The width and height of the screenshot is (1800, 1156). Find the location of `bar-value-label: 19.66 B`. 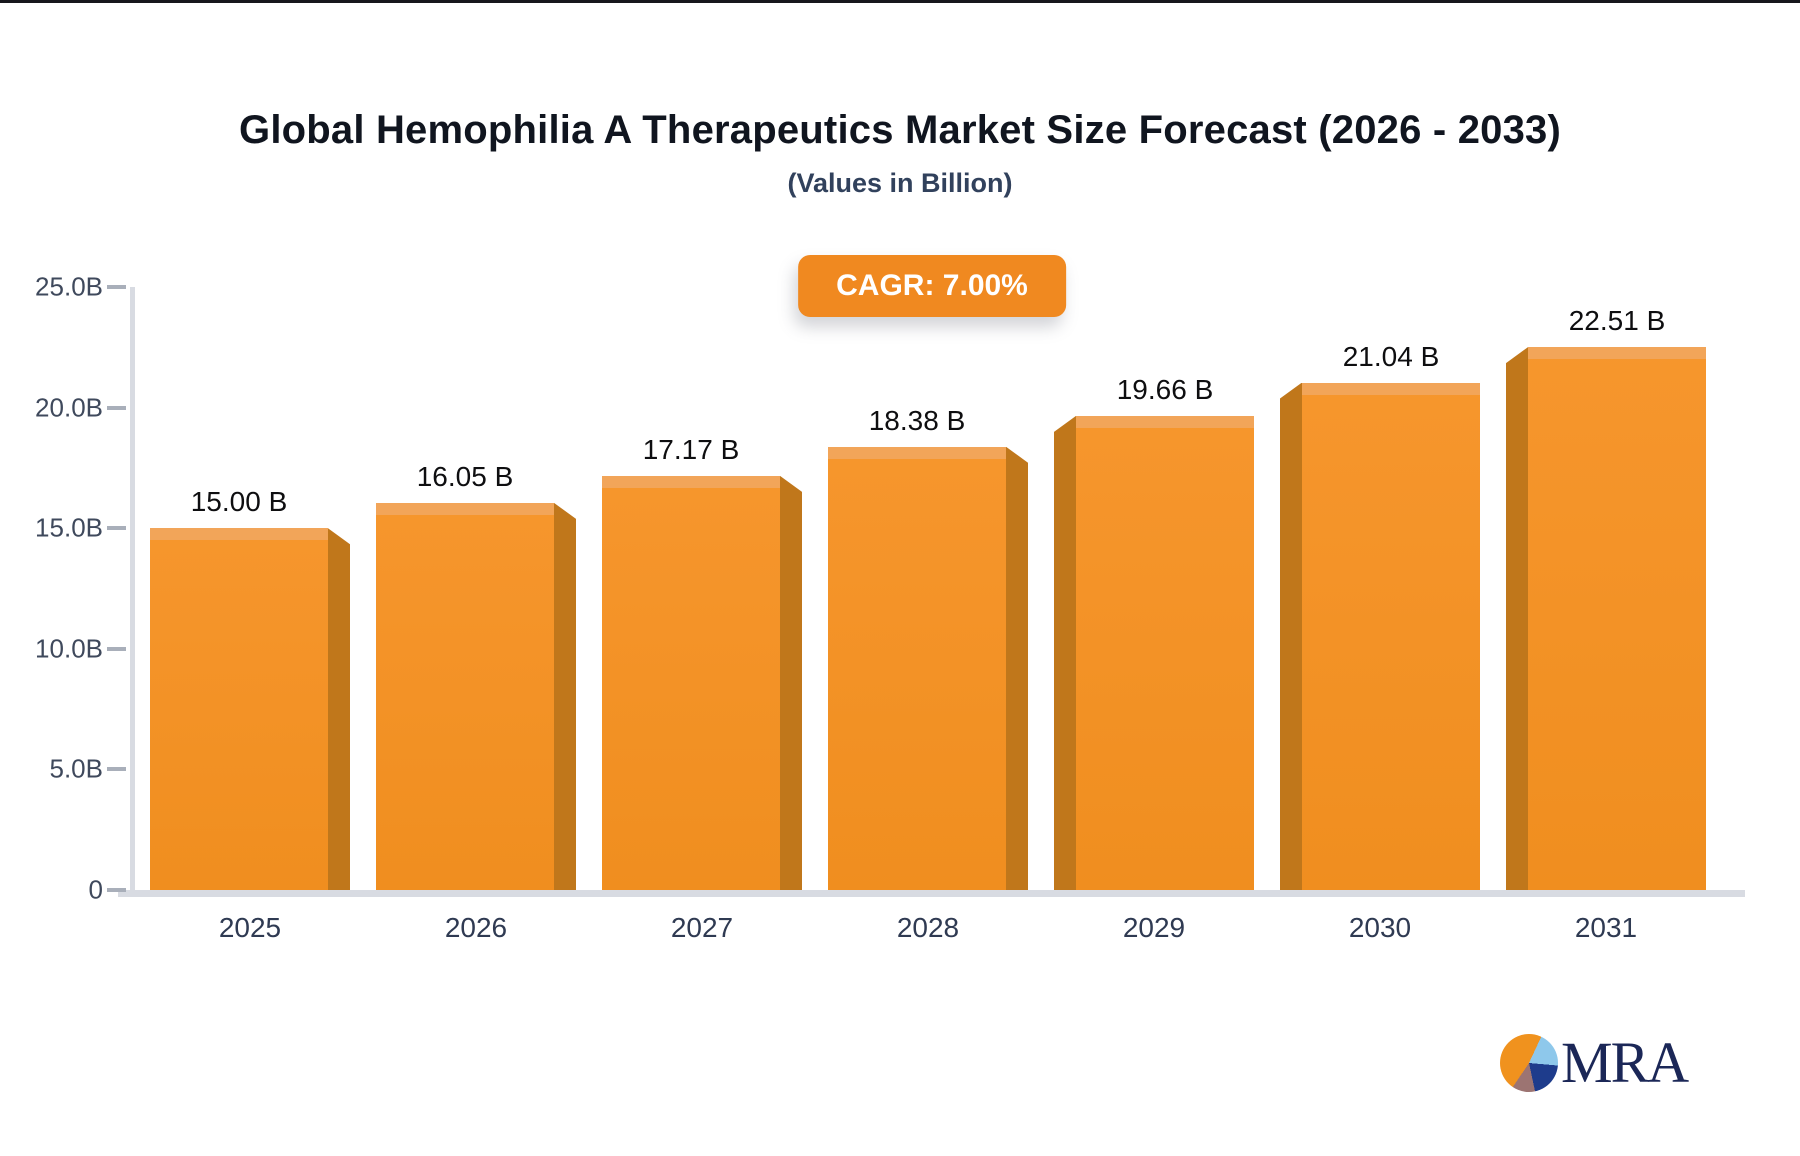

bar-value-label: 19.66 B is located at coordinates (1165, 389).